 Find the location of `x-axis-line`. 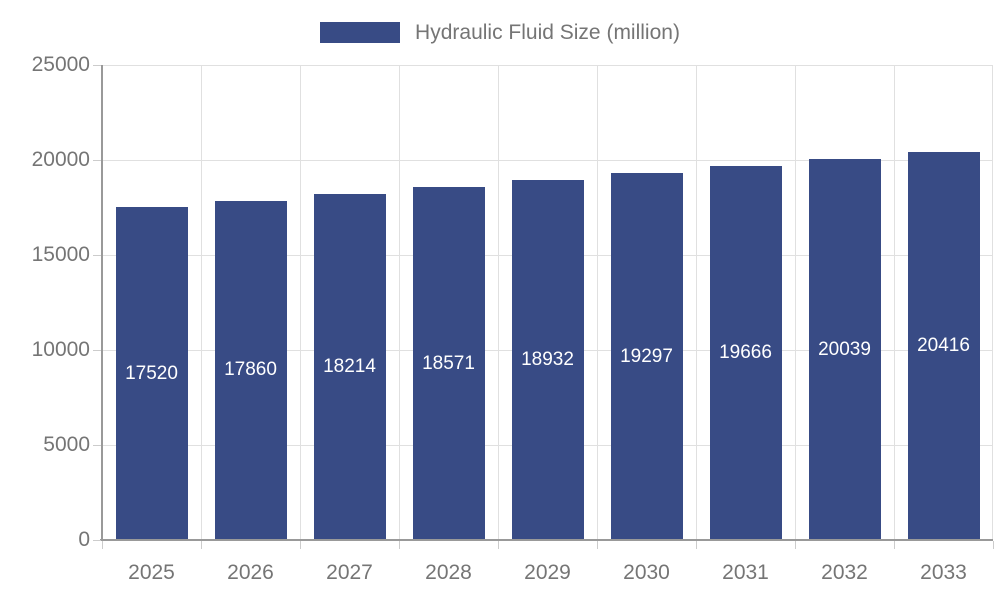

x-axis-line is located at coordinates (546, 540).